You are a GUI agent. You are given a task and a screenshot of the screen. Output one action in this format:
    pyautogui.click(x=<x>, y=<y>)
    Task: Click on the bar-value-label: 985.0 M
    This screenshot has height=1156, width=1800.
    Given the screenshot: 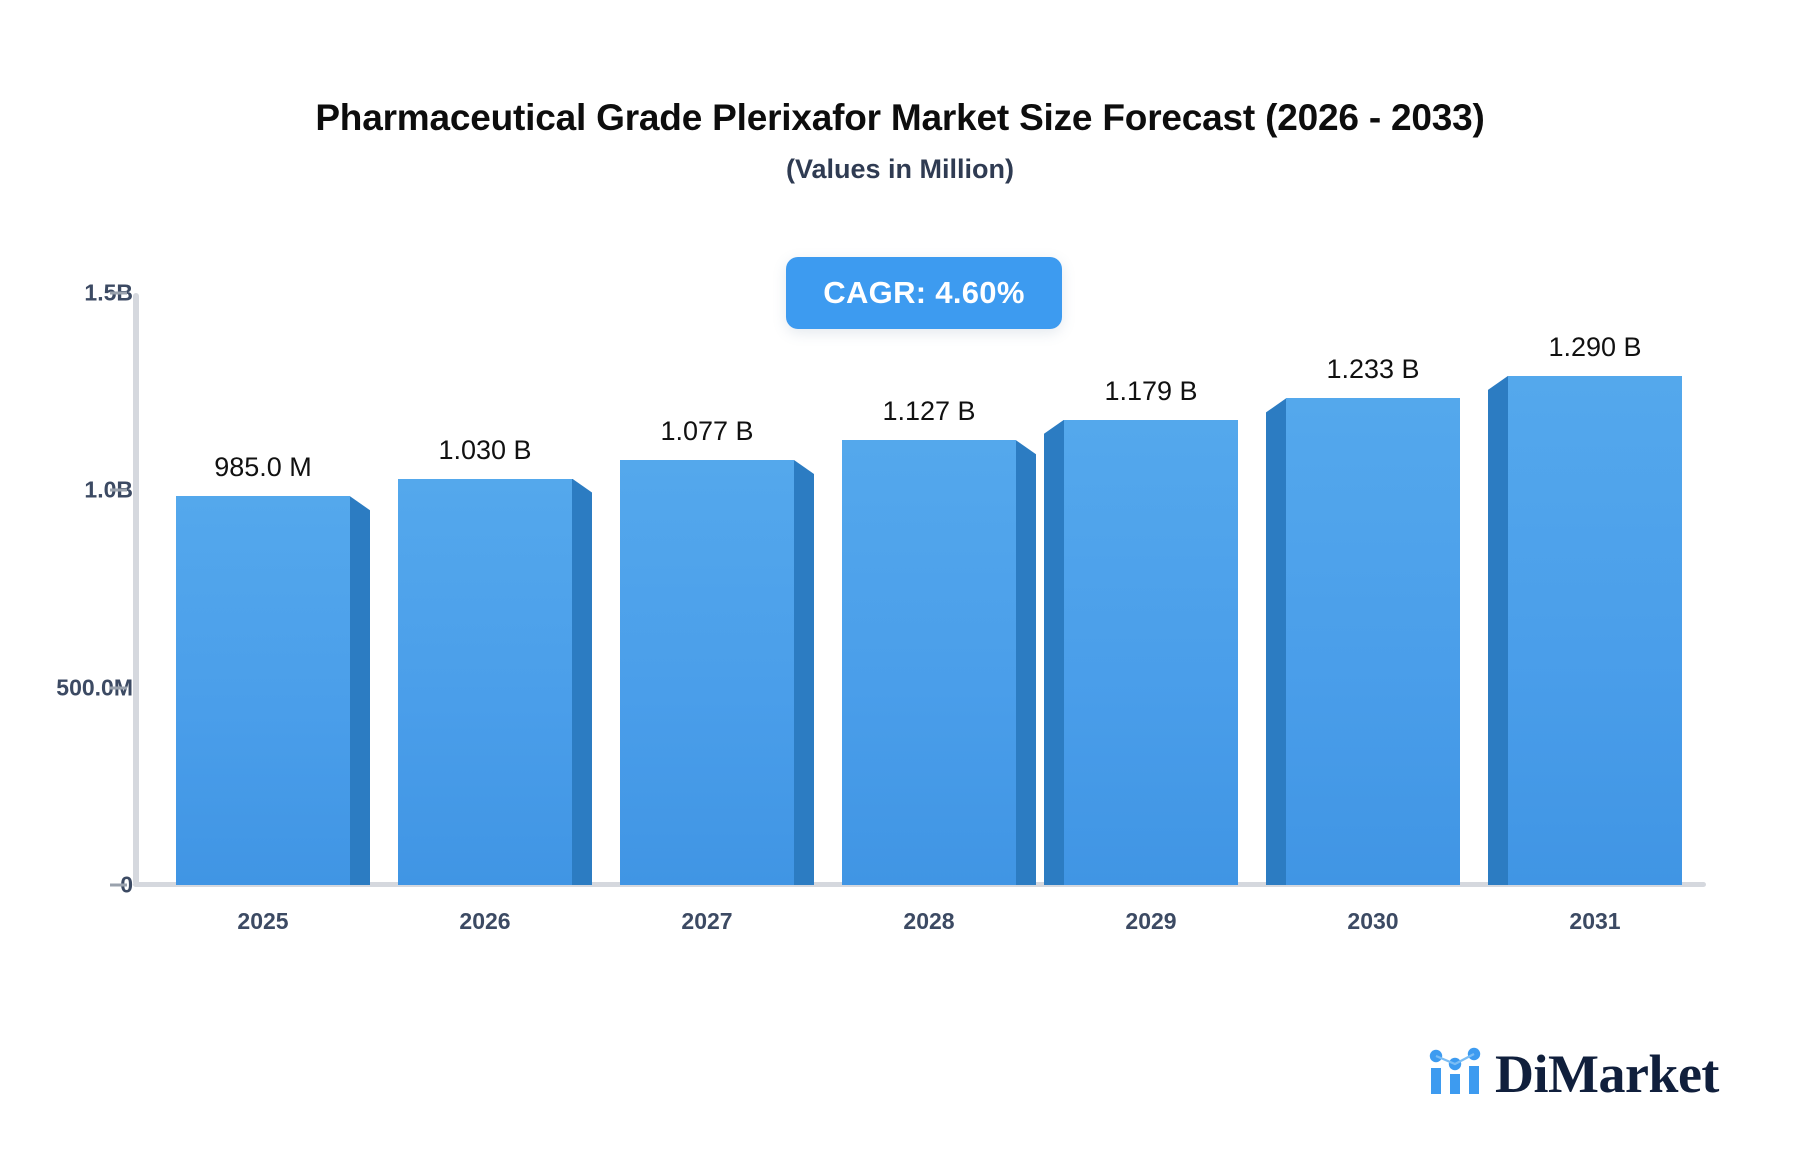 What is the action you would take?
    pyautogui.click(x=263, y=467)
    